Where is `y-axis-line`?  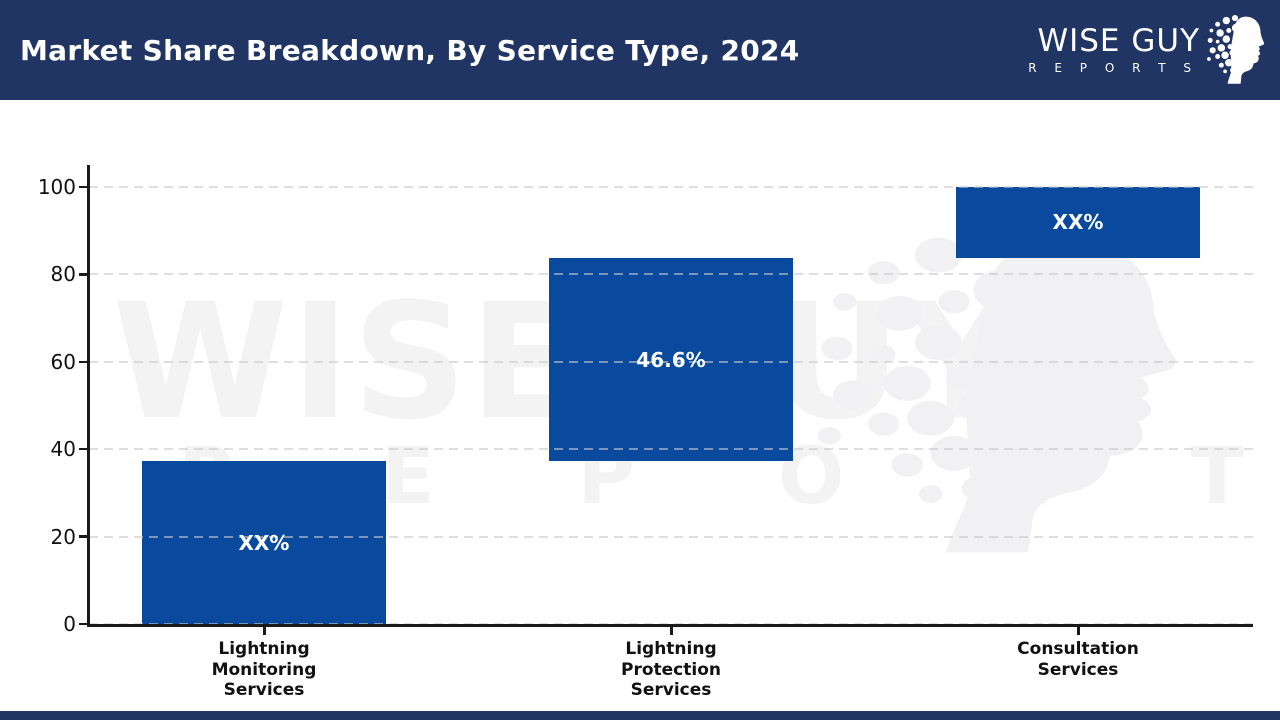 y-axis-line is located at coordinates (88, 396).